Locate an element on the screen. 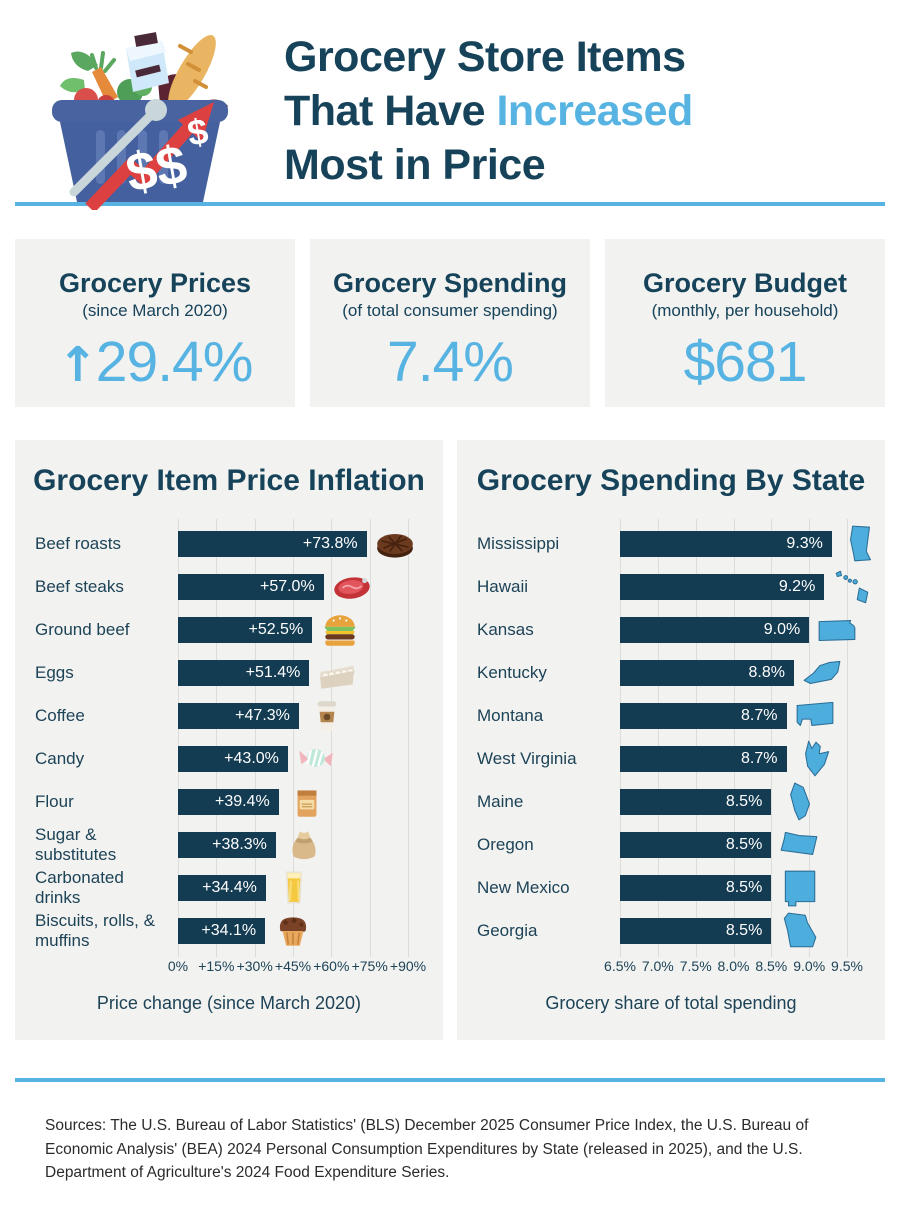 The height and width of the screenshot is (1220, 900). x-tick-label: 0% is located at coordinates (178, 966).